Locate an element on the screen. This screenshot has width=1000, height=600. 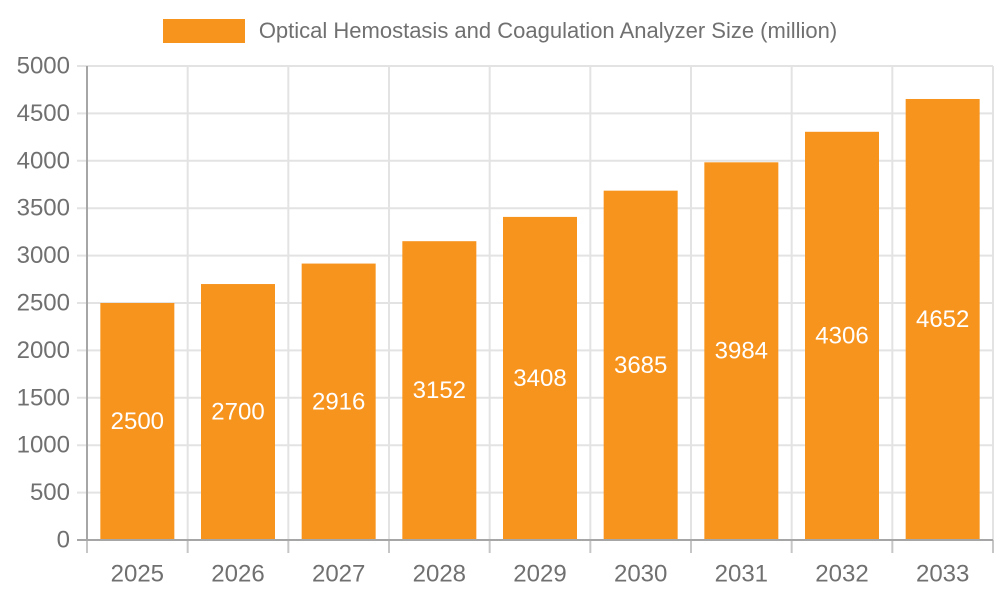
x-axis-tick-label: 2027 is located at coordinates (338, 574).